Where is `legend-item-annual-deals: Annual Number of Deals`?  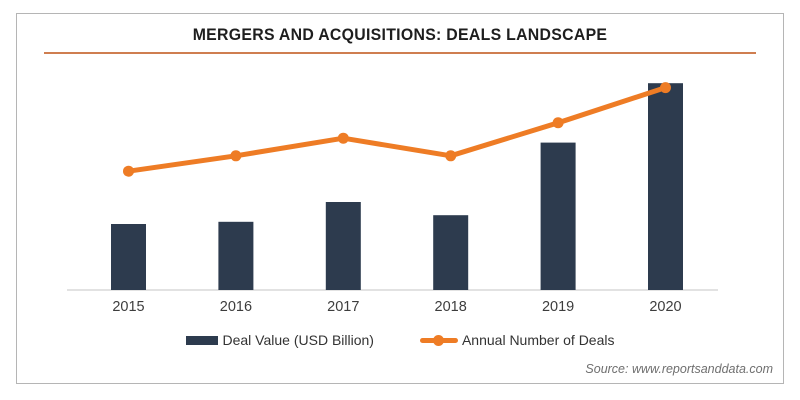 legend-item-annual-deals: Annual Number of Deals is located at coordinates (517, 340).